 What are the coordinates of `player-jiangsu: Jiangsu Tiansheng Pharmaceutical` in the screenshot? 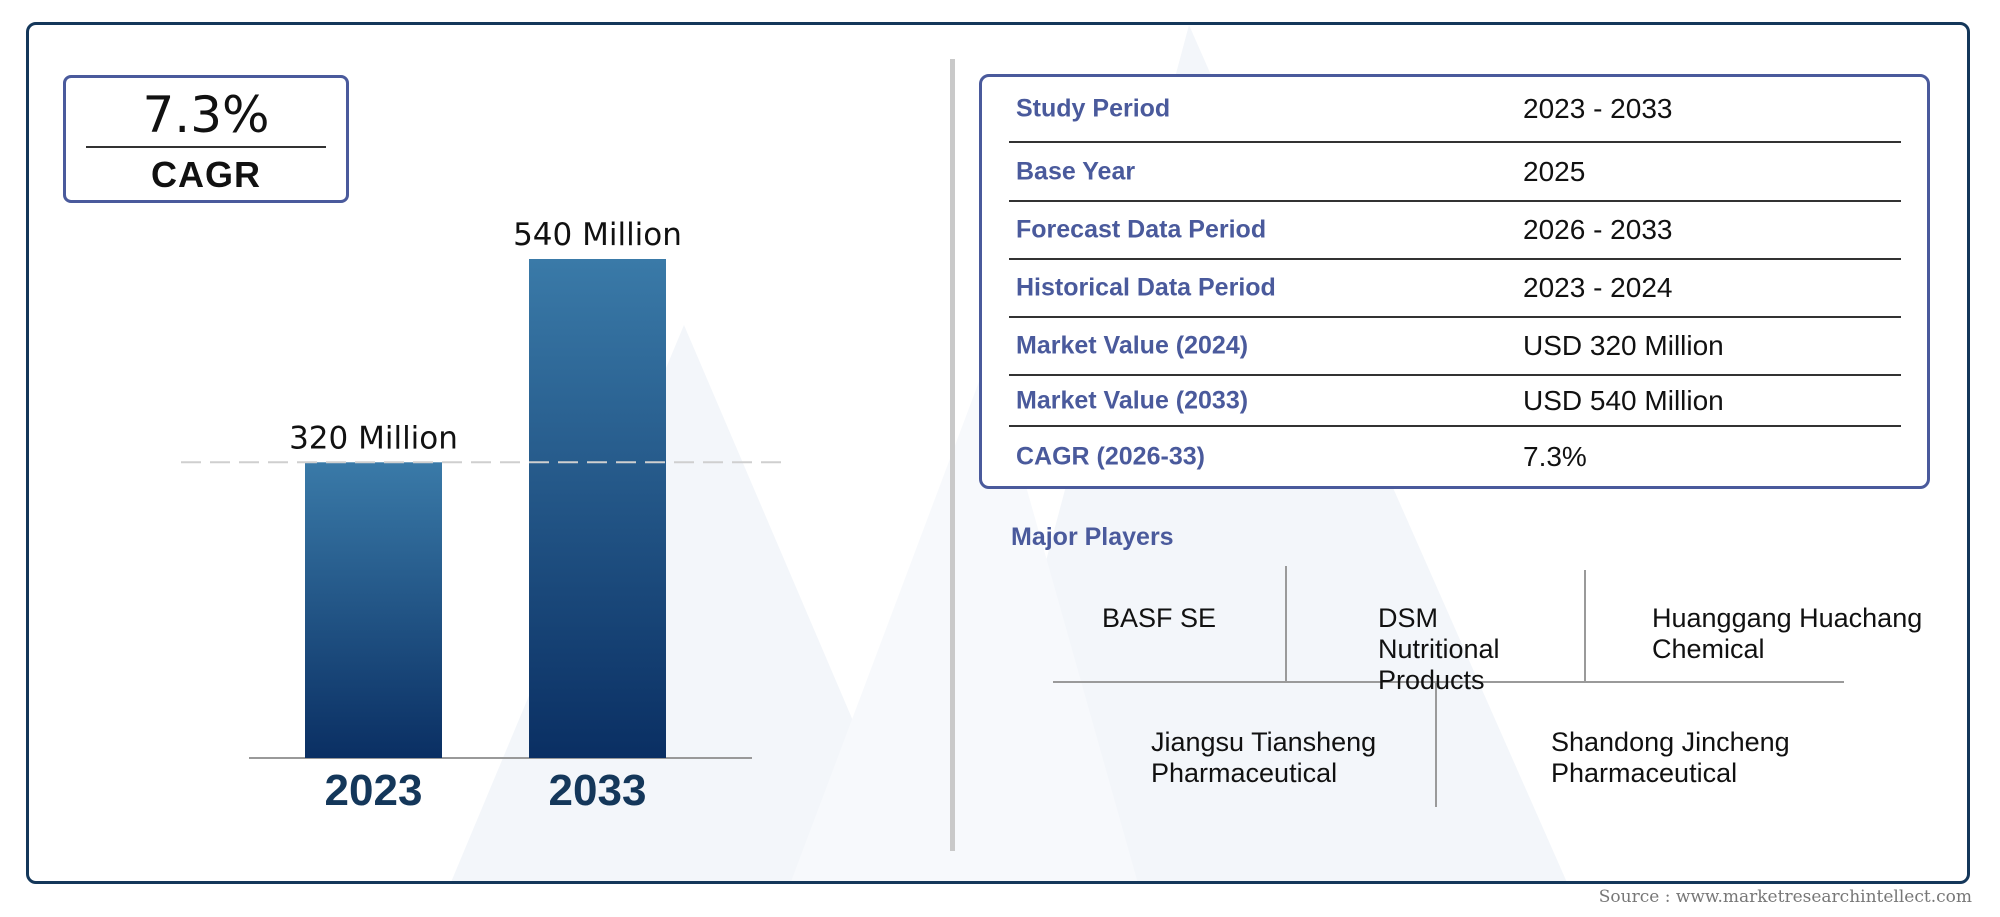 It's located at (1264, 757).